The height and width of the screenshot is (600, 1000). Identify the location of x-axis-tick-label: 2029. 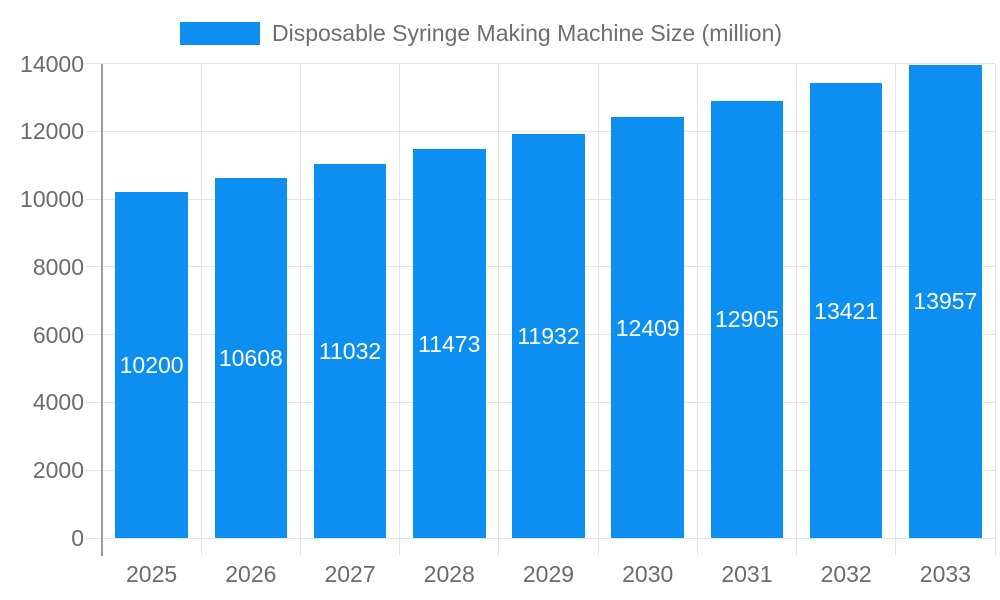
(548, 574).